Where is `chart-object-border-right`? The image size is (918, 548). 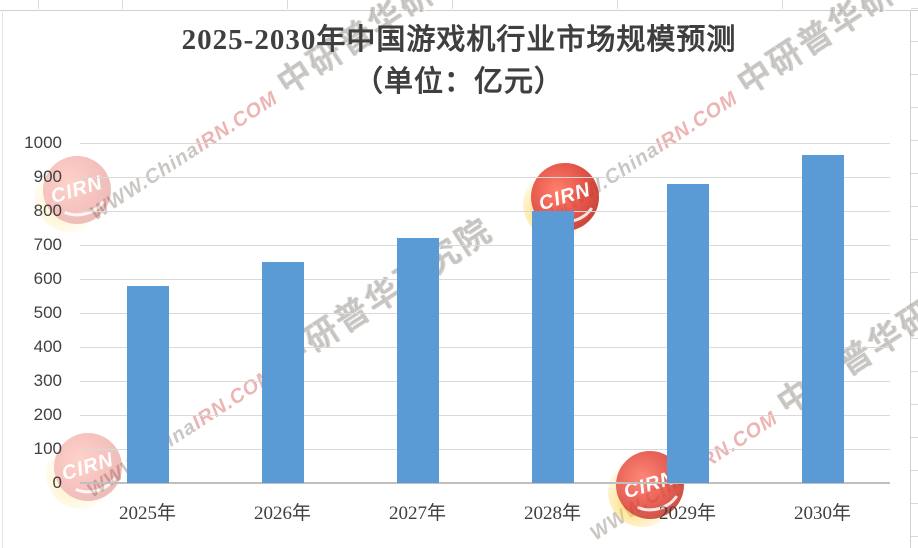 chart-object-border-right is located at coordinates (910, 279).